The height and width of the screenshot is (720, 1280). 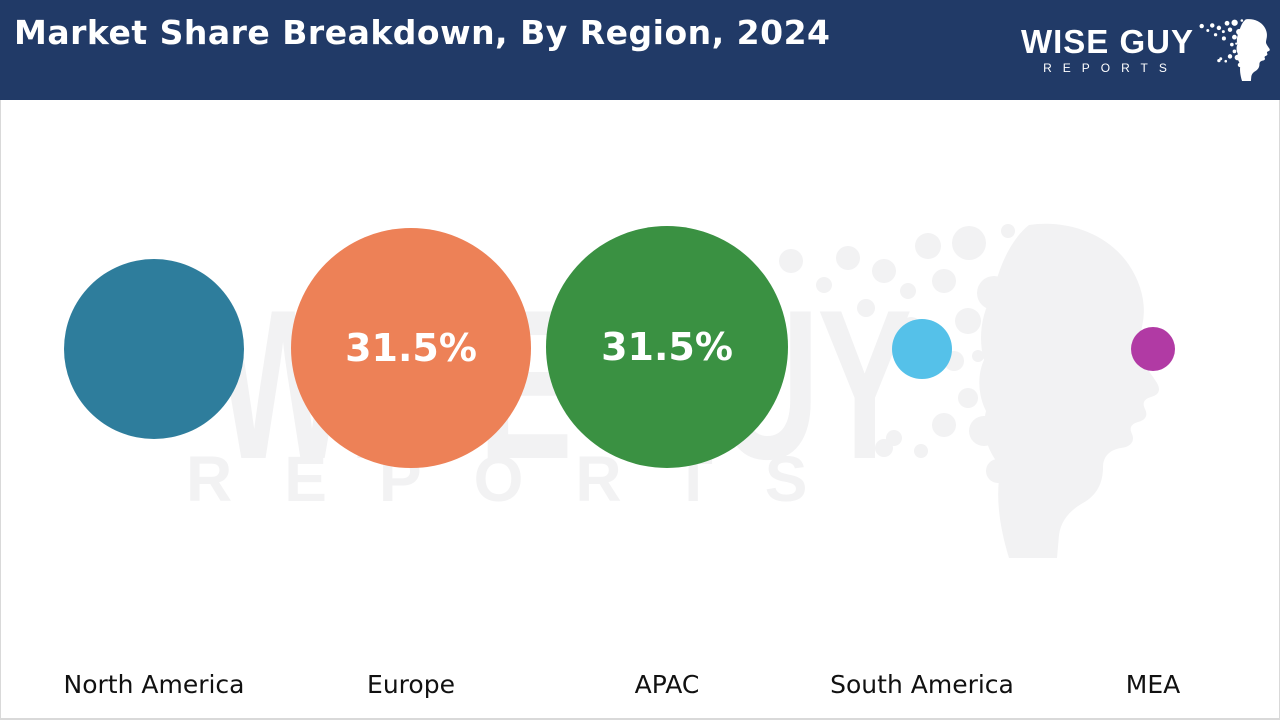 What do you see at coordinates (1153, 349) in the screenshot?
I see `bubble-mea` at bounding box center [1153, 349].